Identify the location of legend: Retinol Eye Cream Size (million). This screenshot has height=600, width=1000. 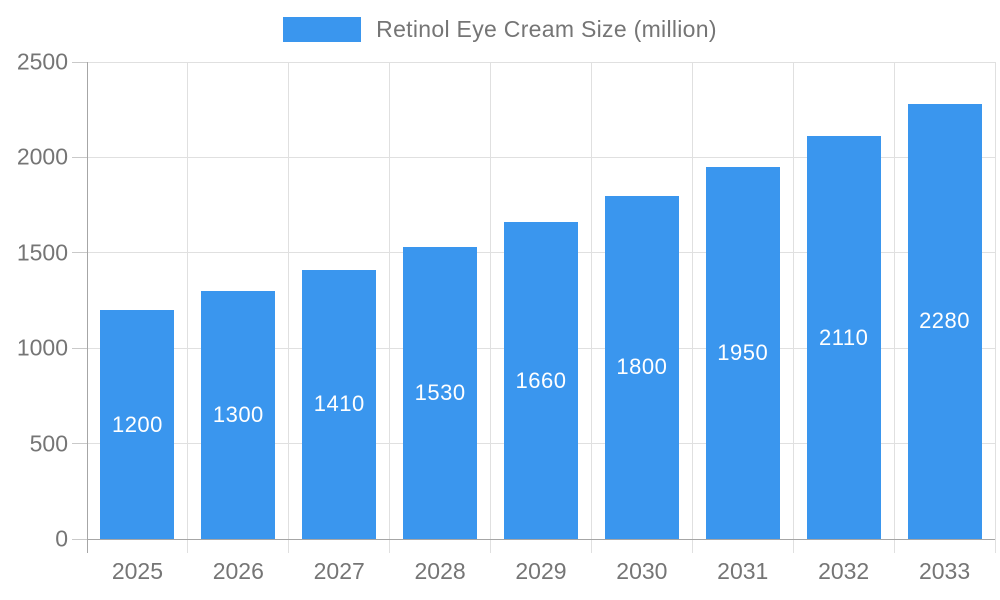
(500, 29).